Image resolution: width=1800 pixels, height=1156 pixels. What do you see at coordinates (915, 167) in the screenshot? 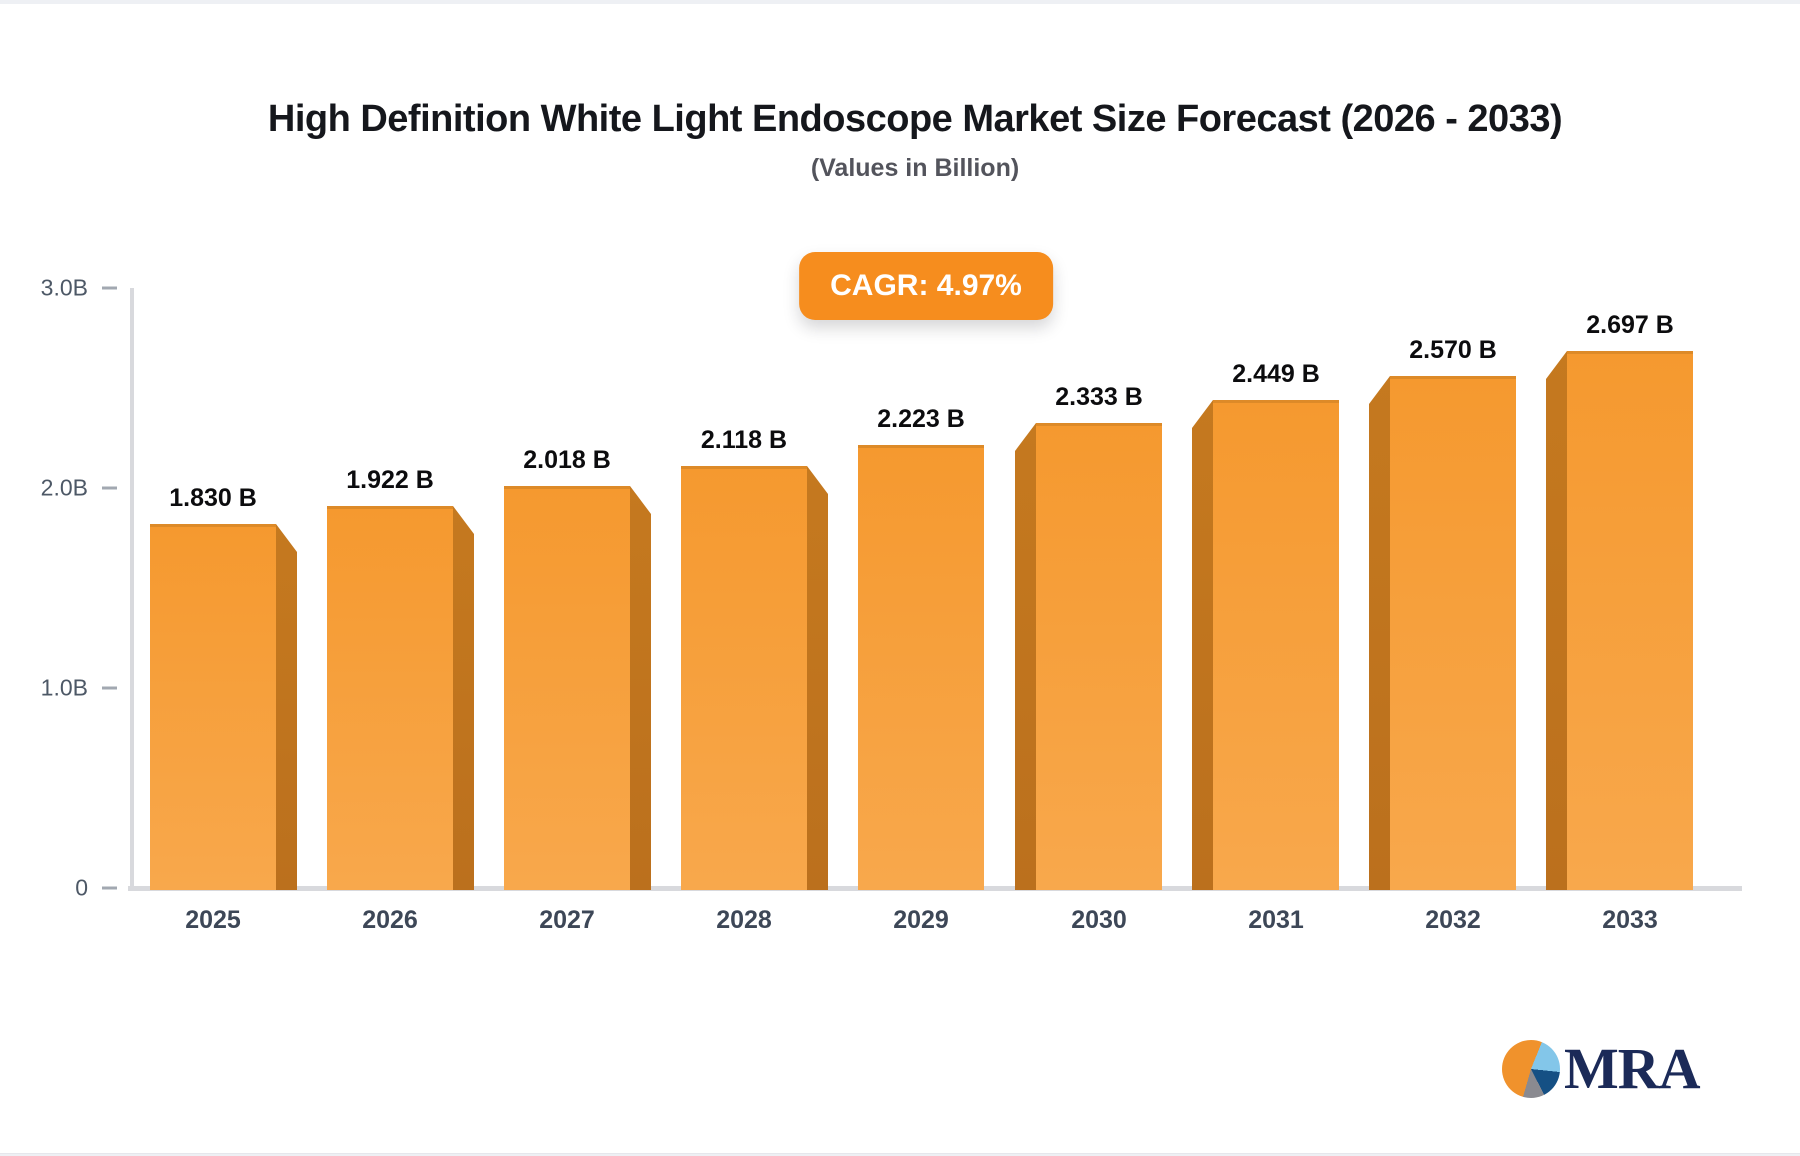
I see `chart-subtitle: (Values in Billion)` at bounding box center [915, 167].